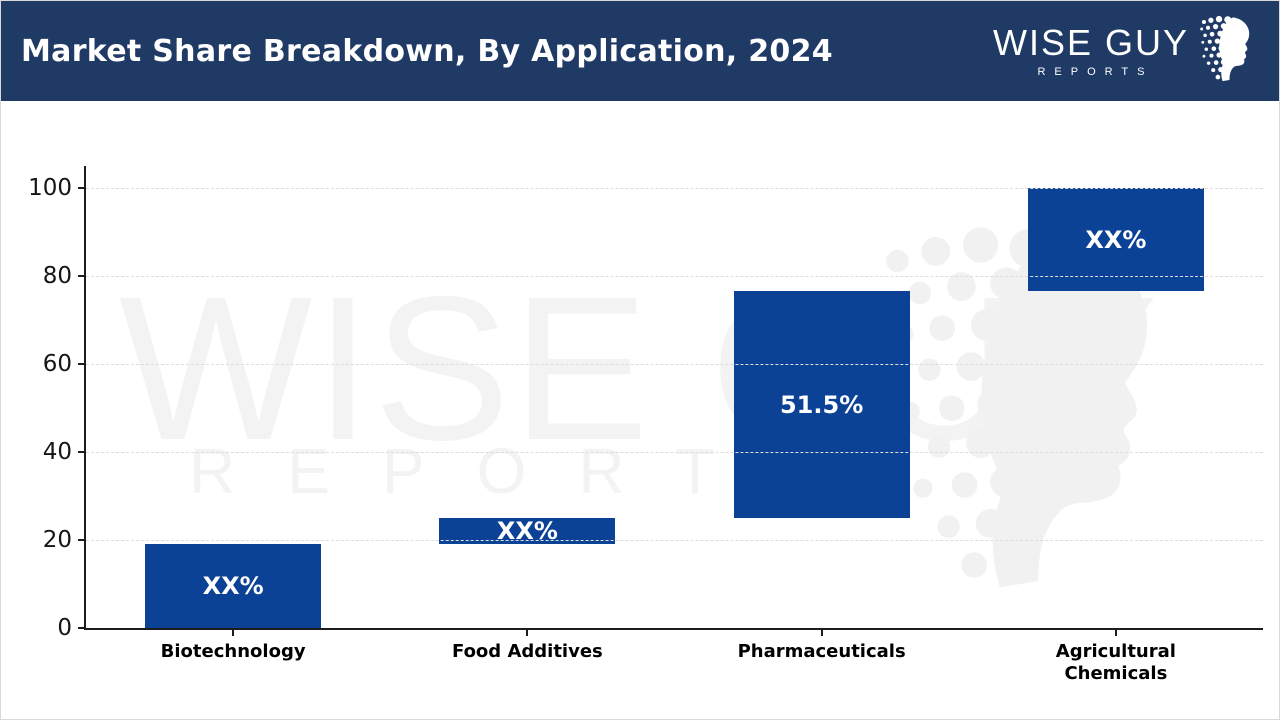 The height and width of the screenshot is (720, 1280). I want to click on x-axis-line, so click(673, 629).